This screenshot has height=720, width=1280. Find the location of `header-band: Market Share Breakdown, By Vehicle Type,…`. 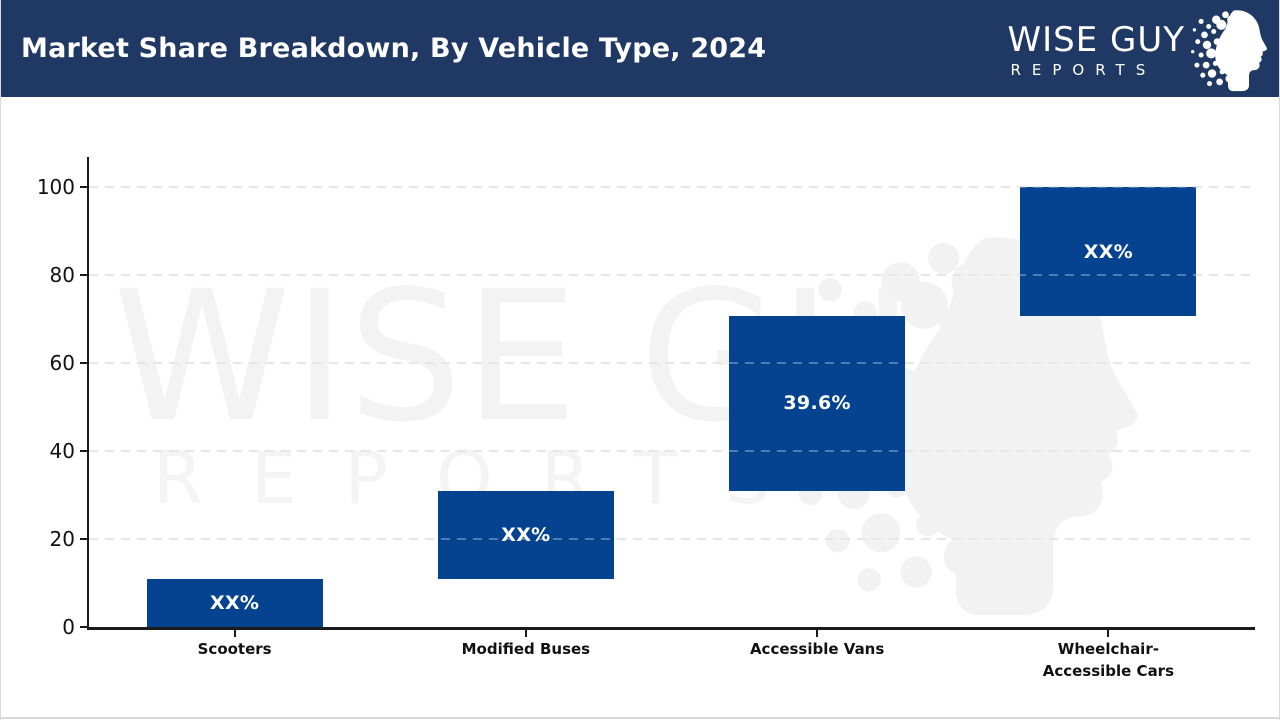

header-band: Market Share Breakdown, By Vehicle Type,… is located at coordinates (640, 48).